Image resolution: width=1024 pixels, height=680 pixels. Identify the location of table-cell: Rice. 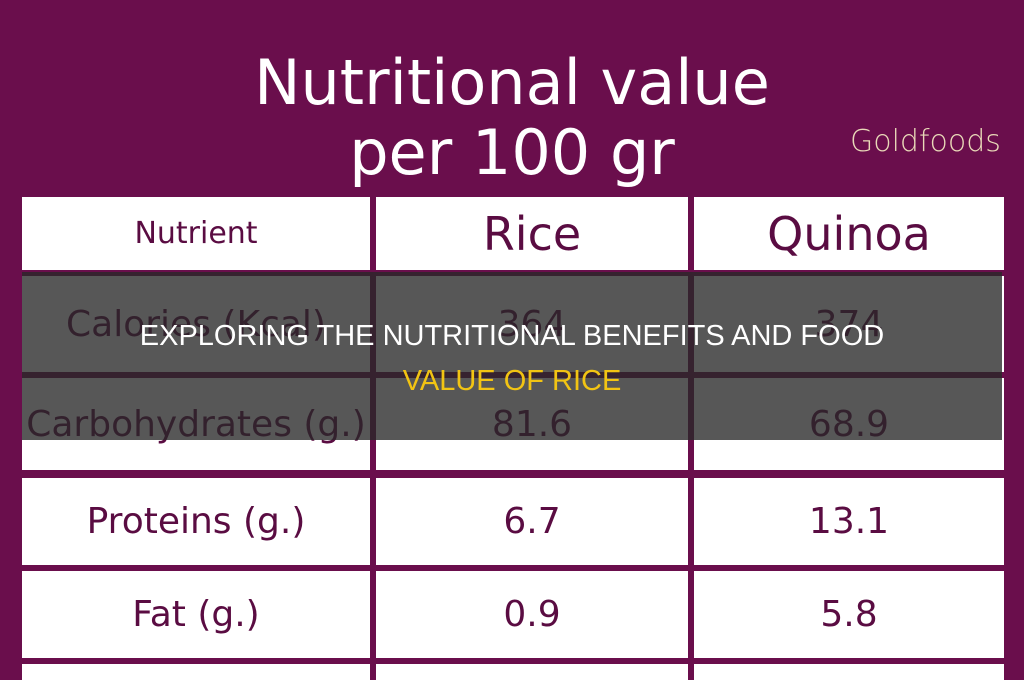
(532, 233).